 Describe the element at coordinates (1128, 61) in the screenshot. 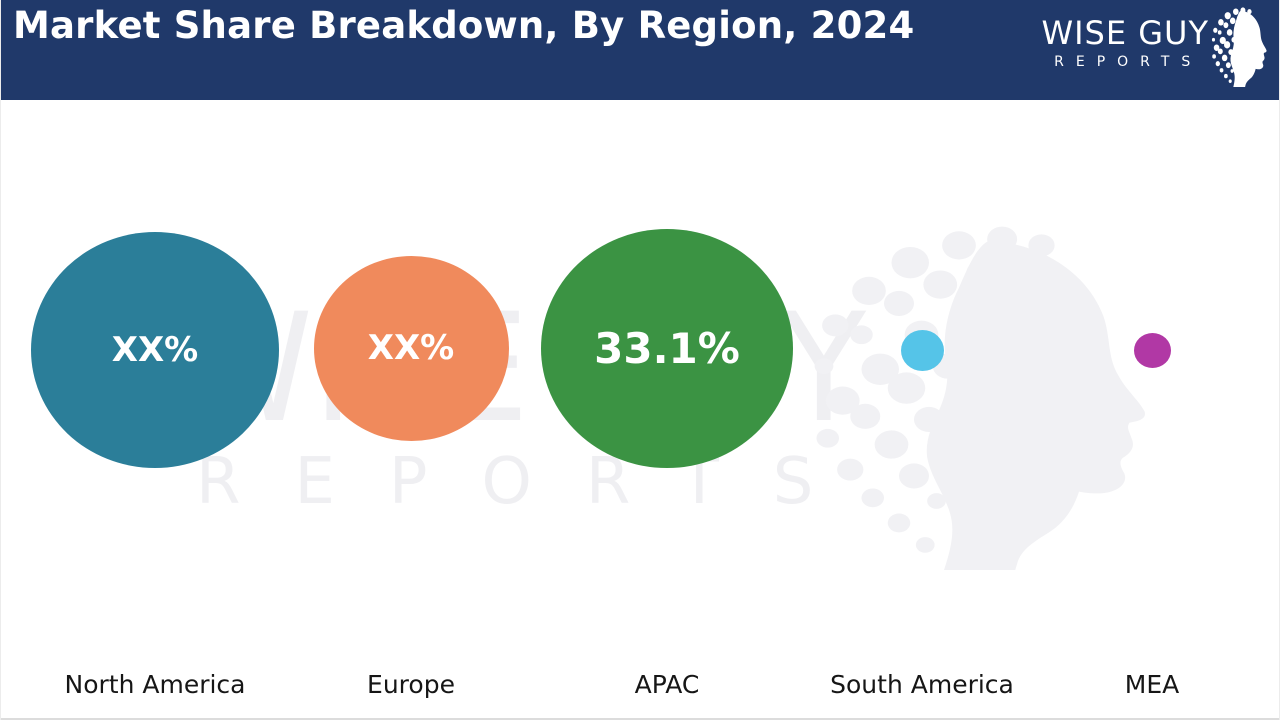

I see `logo-subtext: REPORTS` at that location.